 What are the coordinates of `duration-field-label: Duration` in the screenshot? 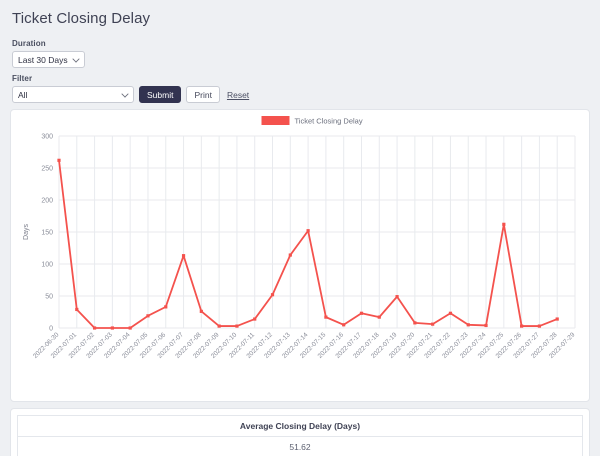 It's located at (29, 43).